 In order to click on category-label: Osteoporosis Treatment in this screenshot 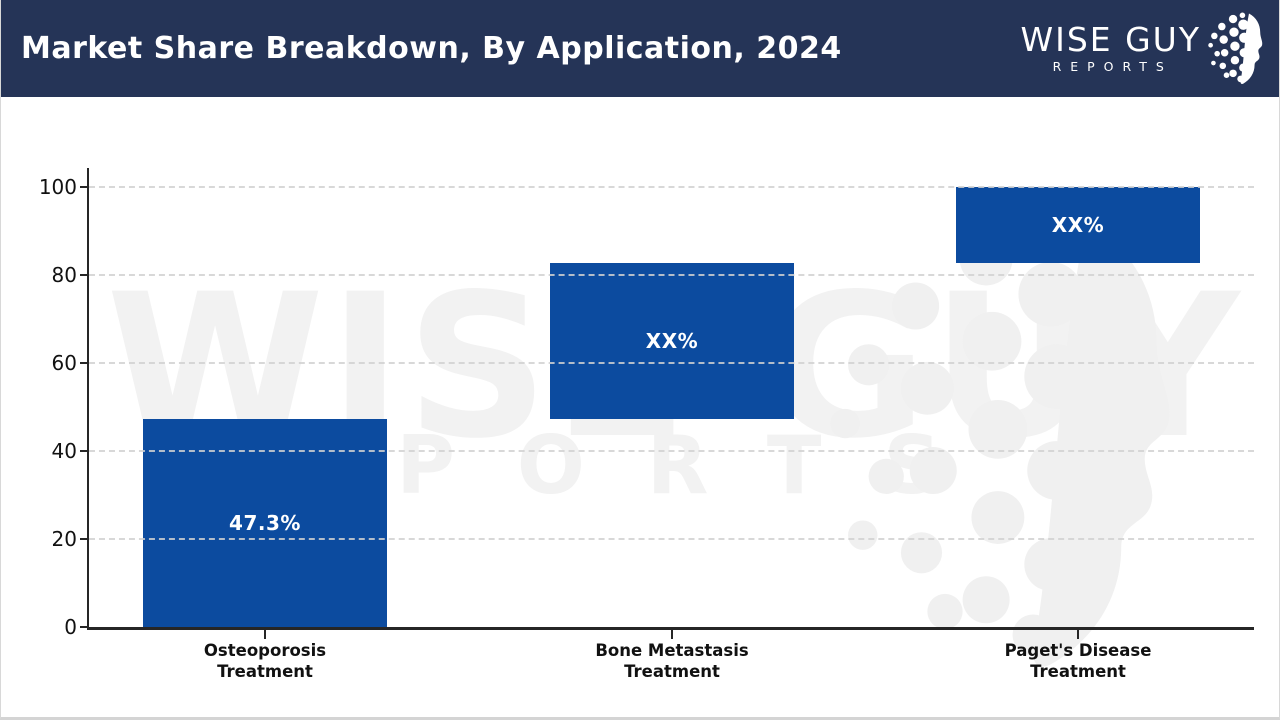, I will do `click(265, 661)`.